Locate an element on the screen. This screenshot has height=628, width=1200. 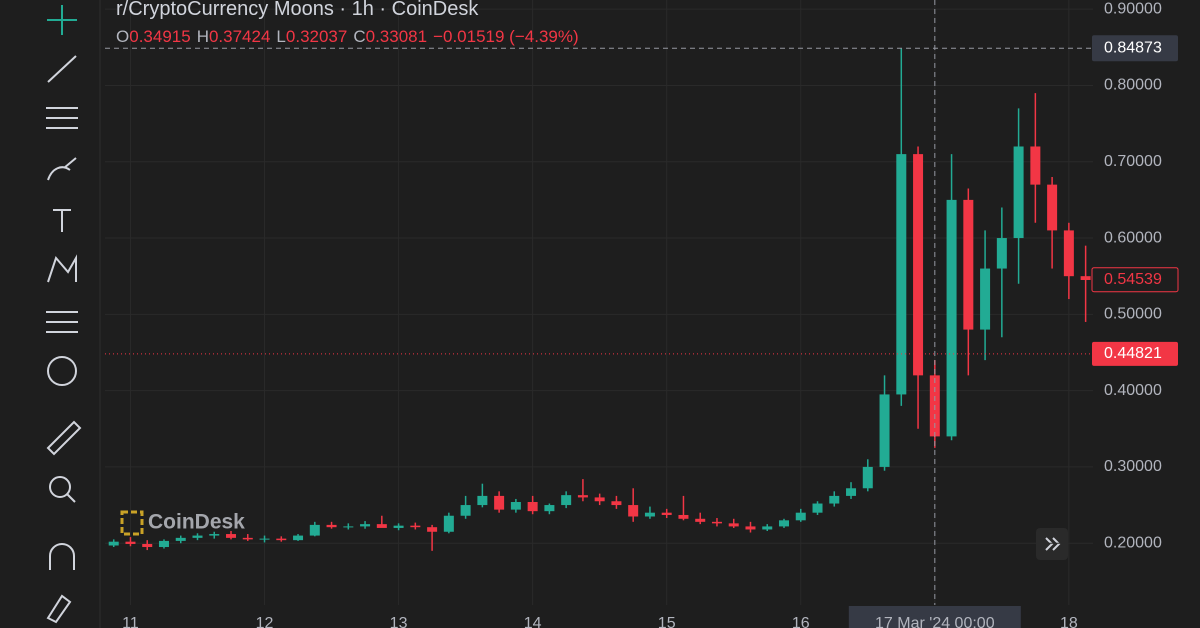
chart-title: r/CryptoCurrency Moons · 1h · CoinDesk is located at coordinates (297, 10).